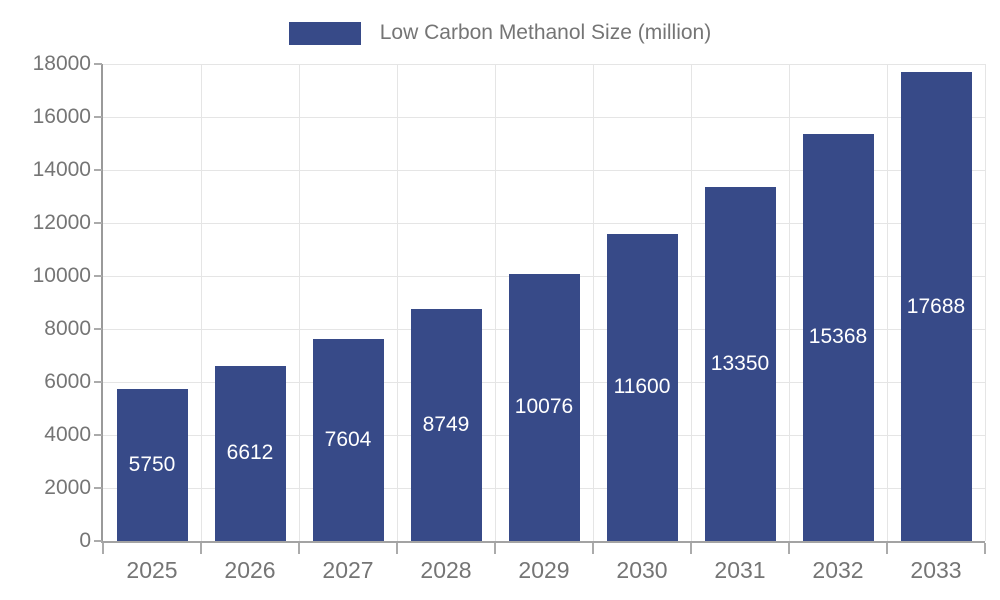  What do you see at coordinates (642, 570) in the screenshot?
I see `x-axis-tick-label: 2030` at bounding box center [642, 570].